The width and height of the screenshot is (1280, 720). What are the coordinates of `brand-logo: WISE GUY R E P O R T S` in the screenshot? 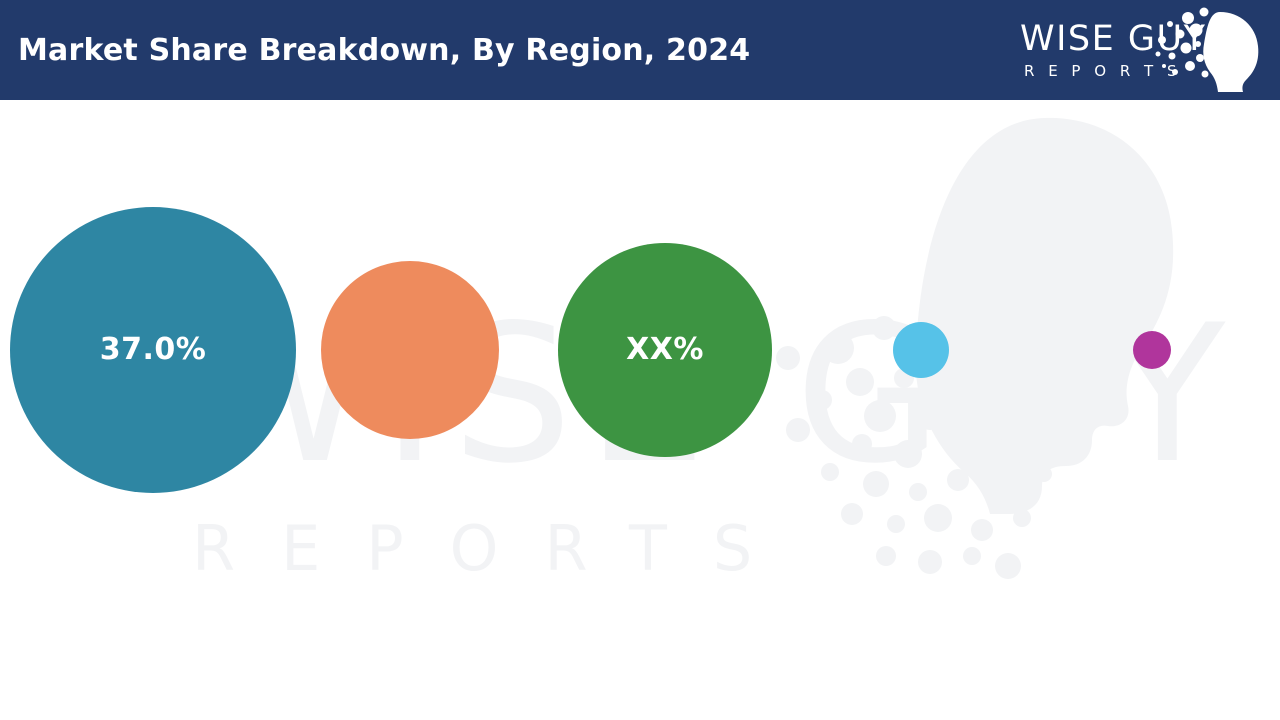 It's located at (1137, 50).